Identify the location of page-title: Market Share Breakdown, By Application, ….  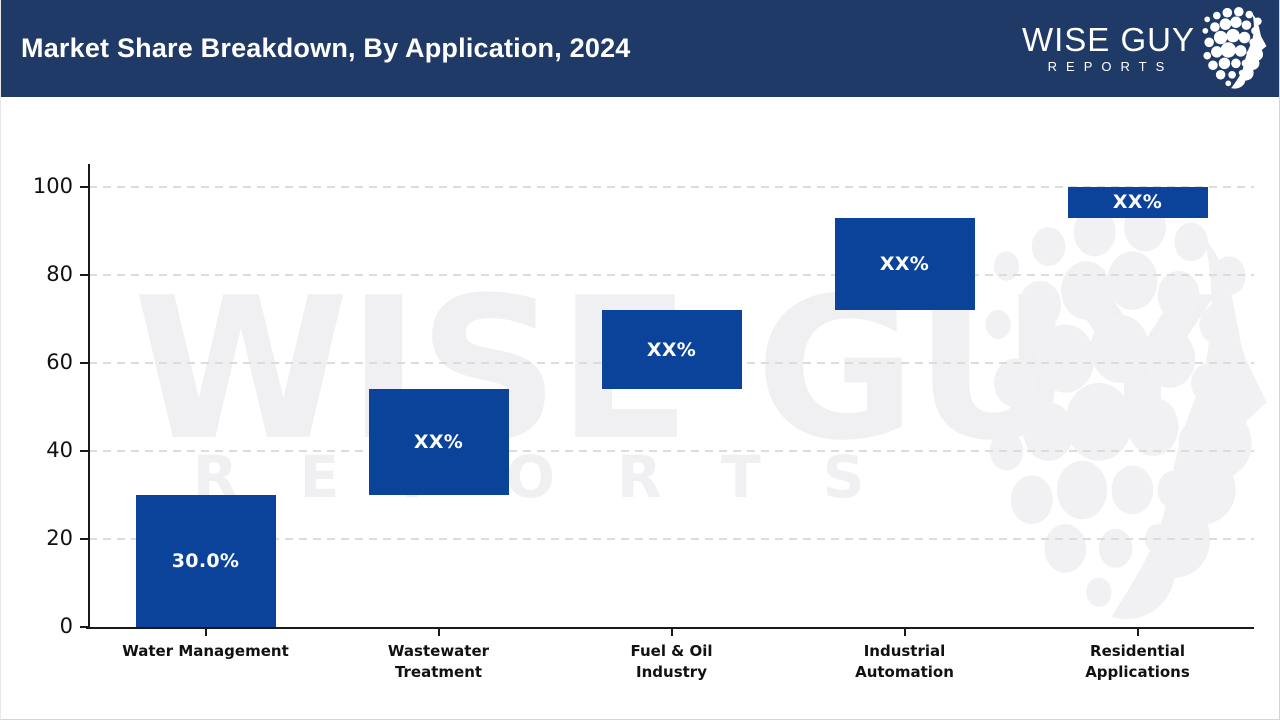
(326, 48).